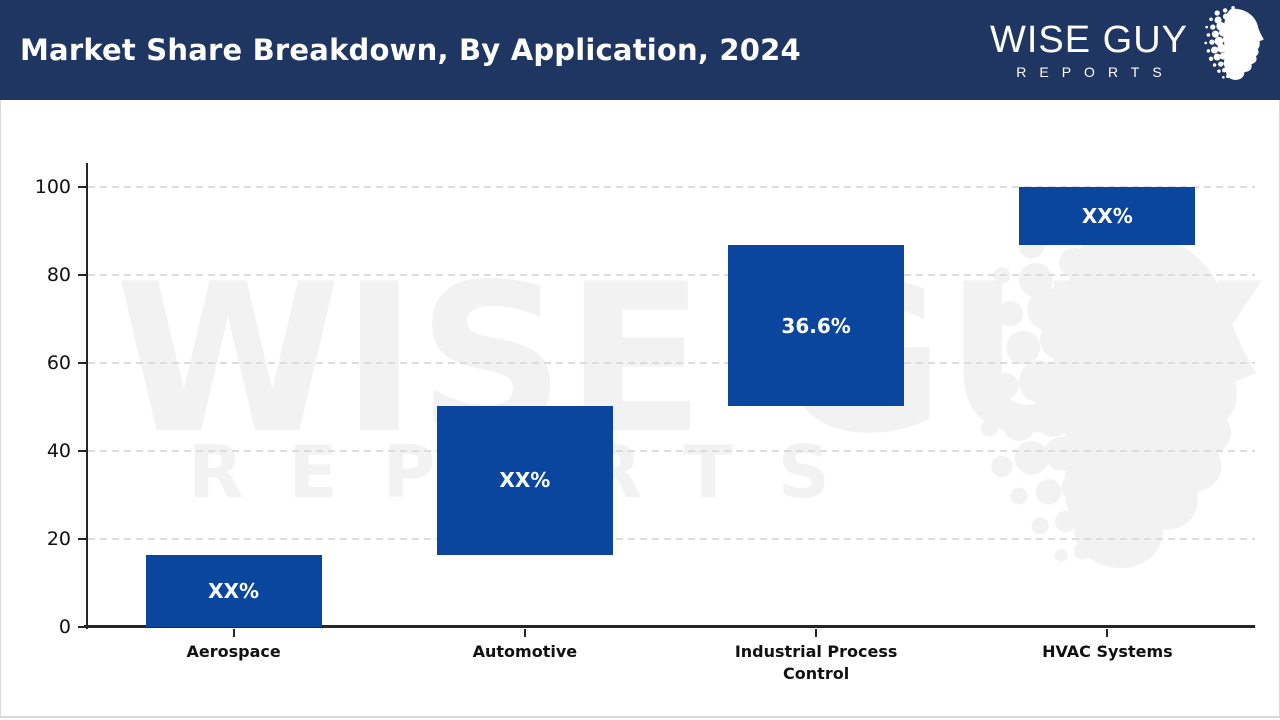 This screenshot has width=1280, height=720. I want to click on bar-segment: 36.6%, so click(816, 326).